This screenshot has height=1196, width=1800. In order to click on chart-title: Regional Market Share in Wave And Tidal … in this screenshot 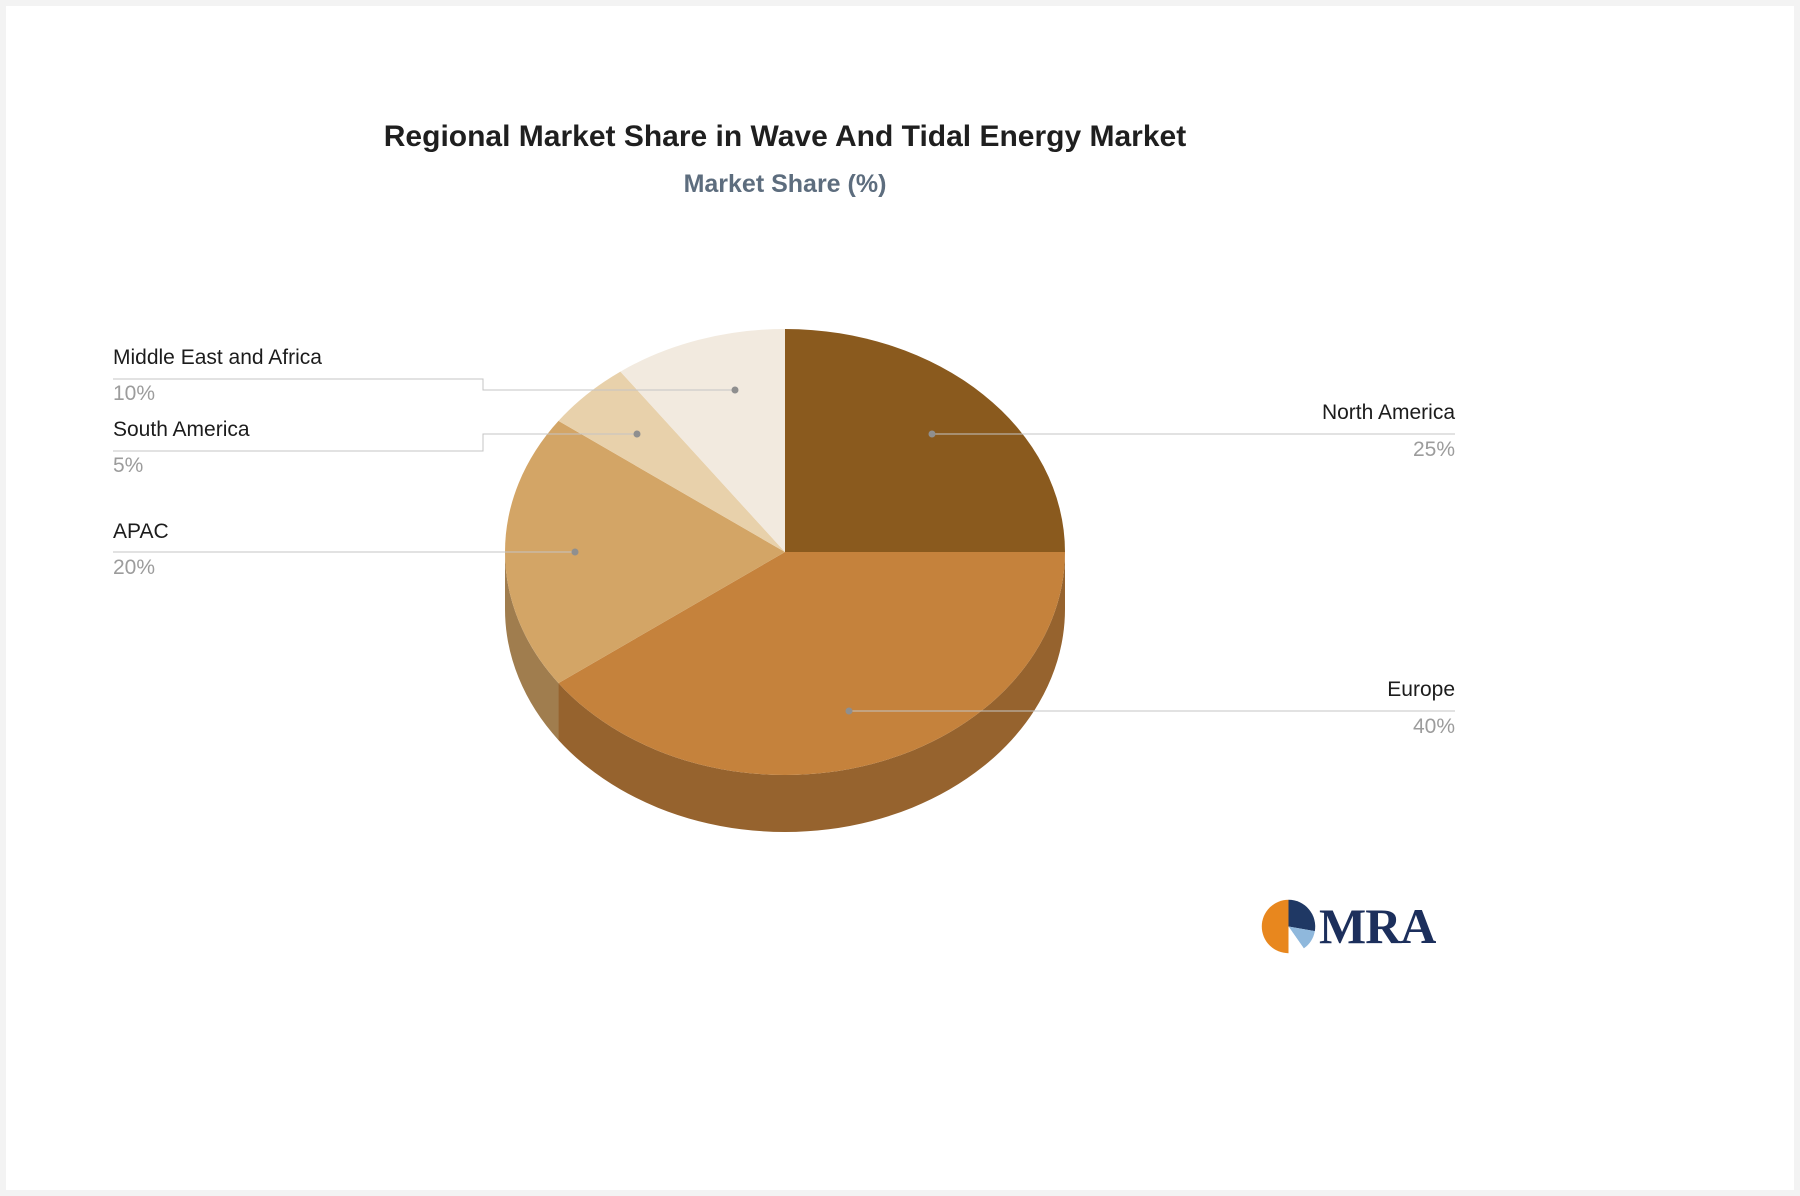, I will do `click(785, 136)`.